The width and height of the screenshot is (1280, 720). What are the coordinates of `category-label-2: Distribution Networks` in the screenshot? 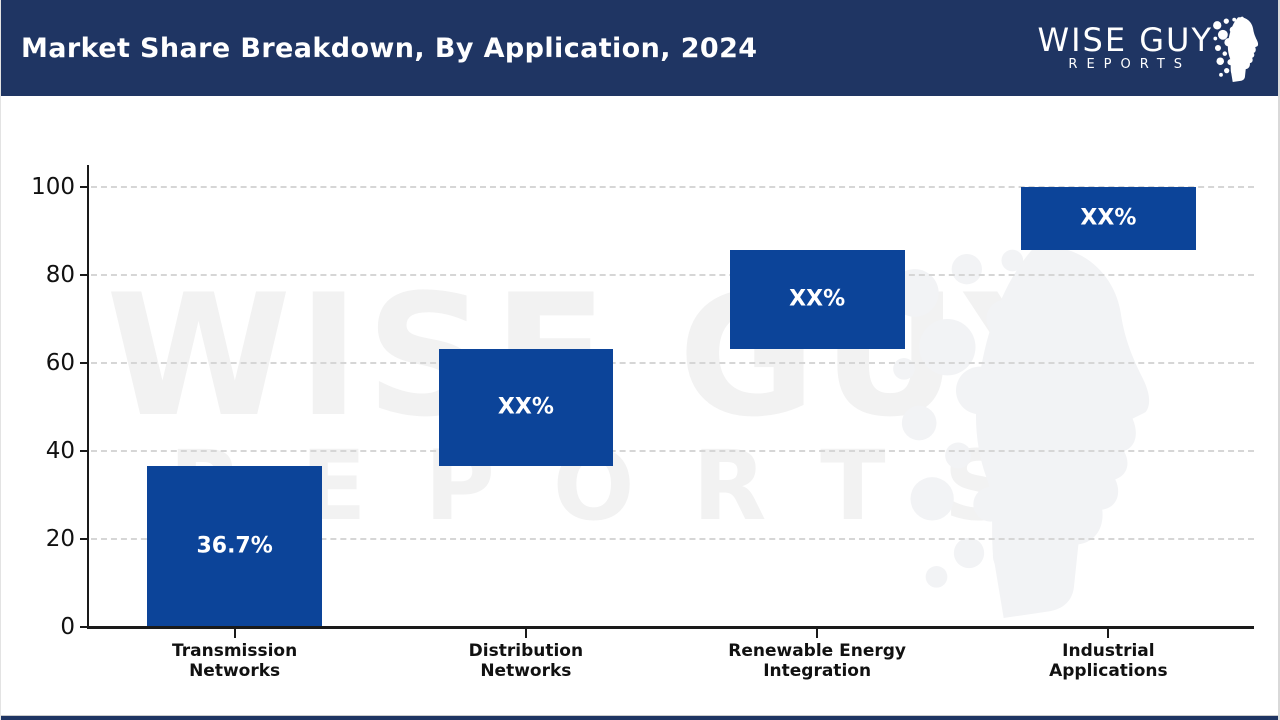 It's located at (525, 661).